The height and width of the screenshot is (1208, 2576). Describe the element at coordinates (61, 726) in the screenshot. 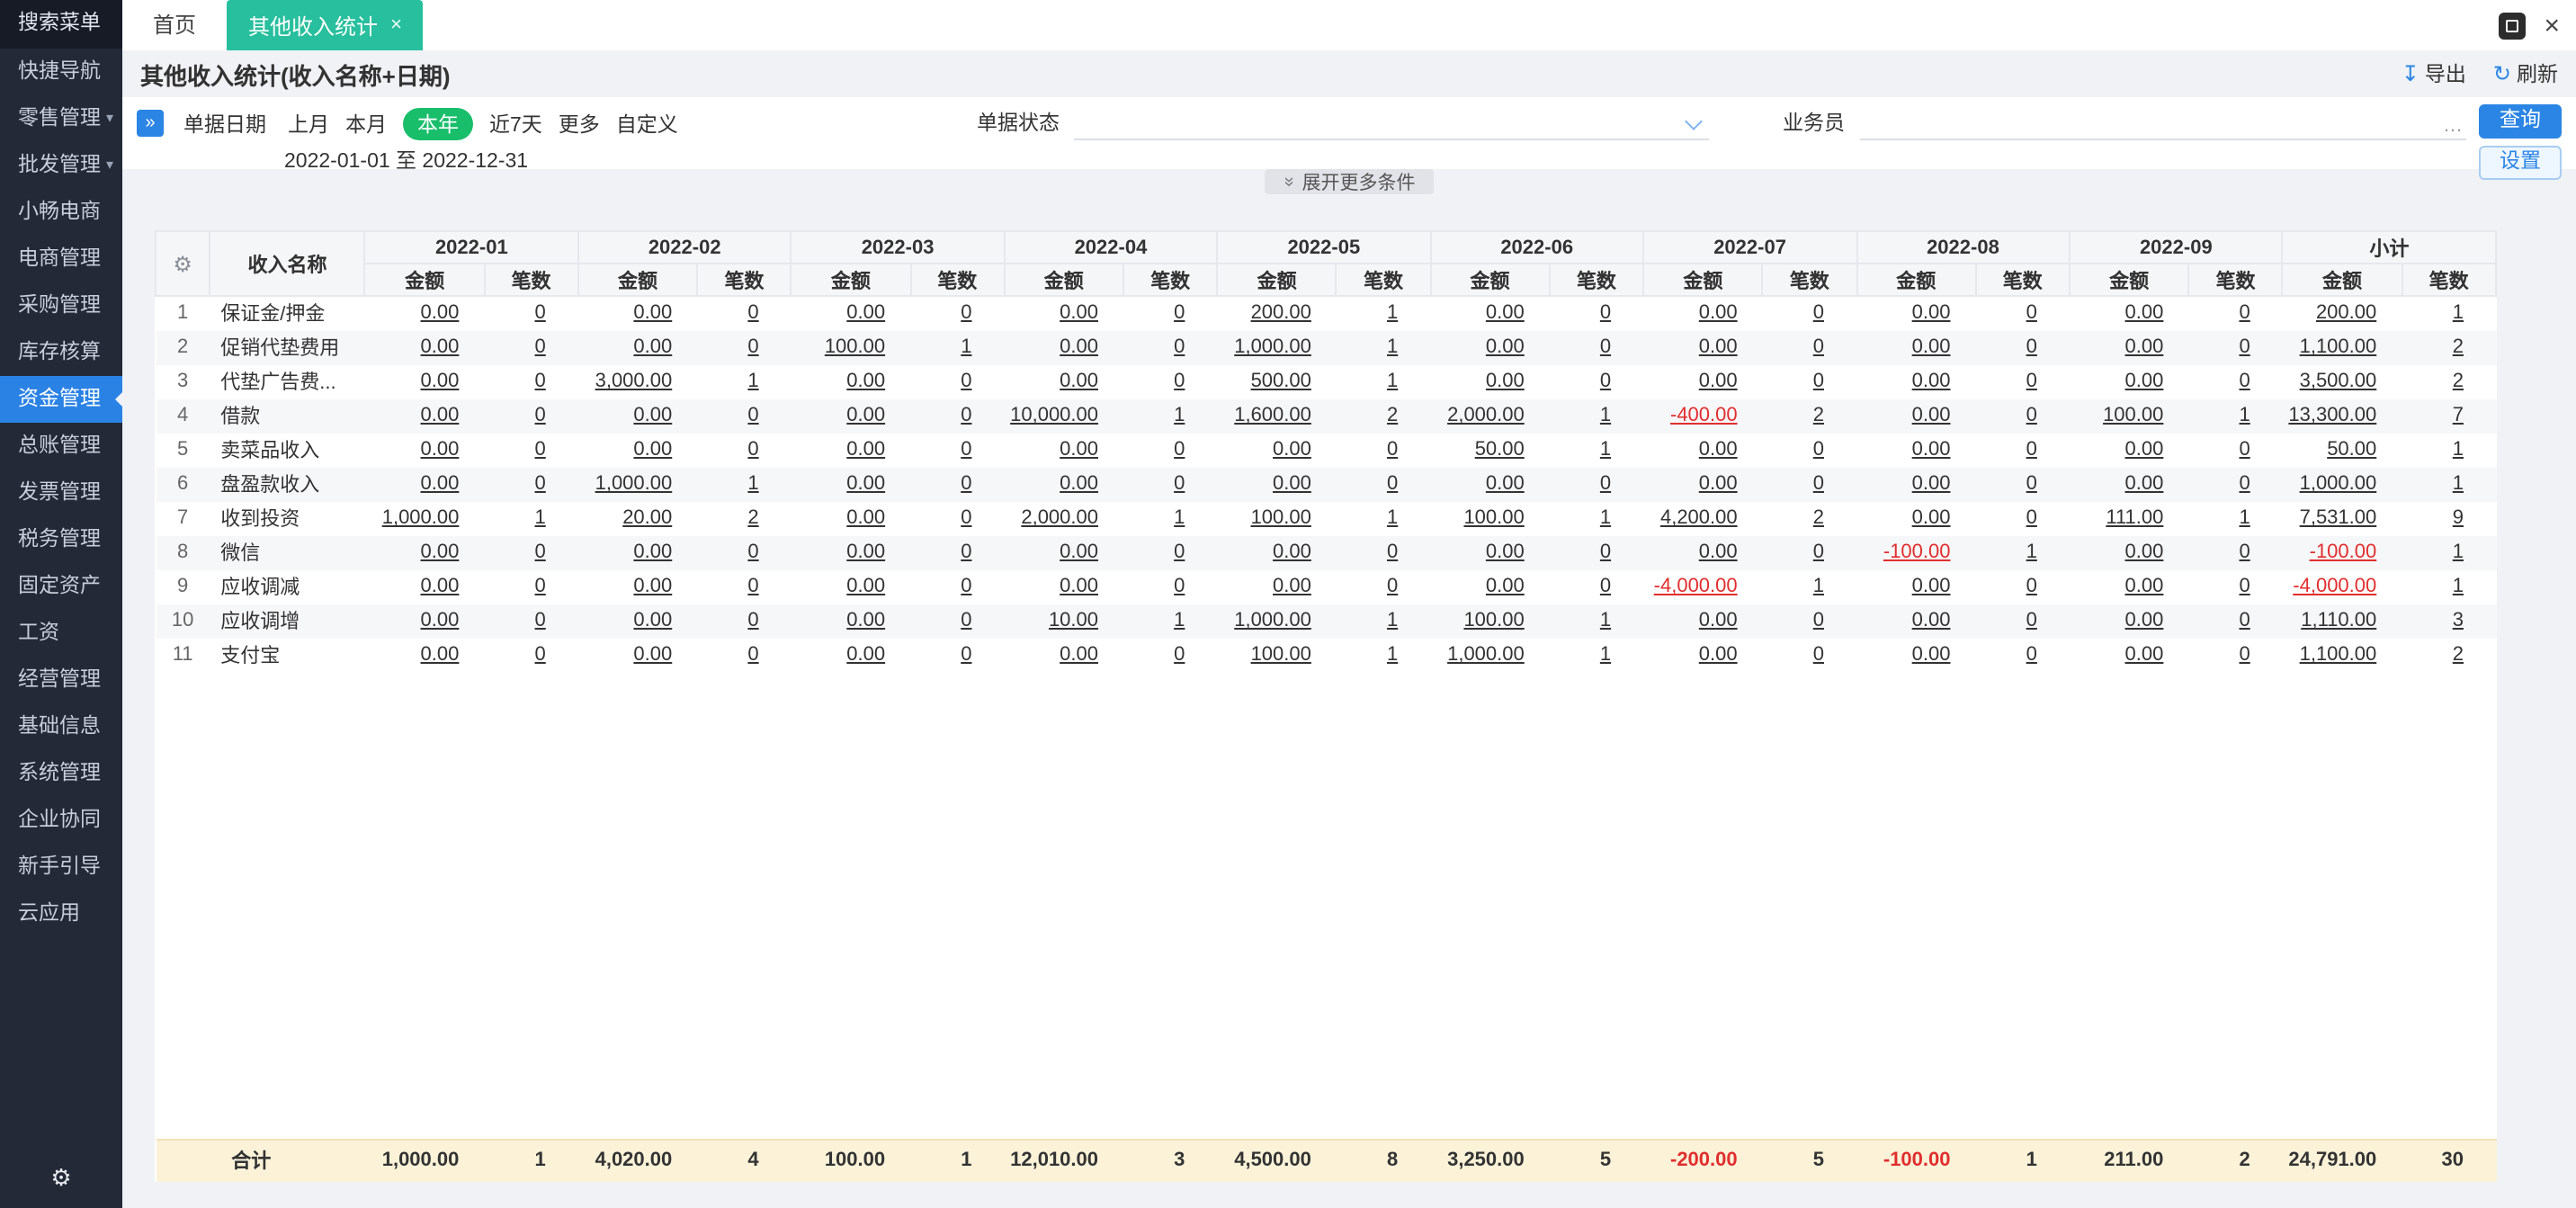

I see `sidebar-item-基础信息: 基础信息` at that location.